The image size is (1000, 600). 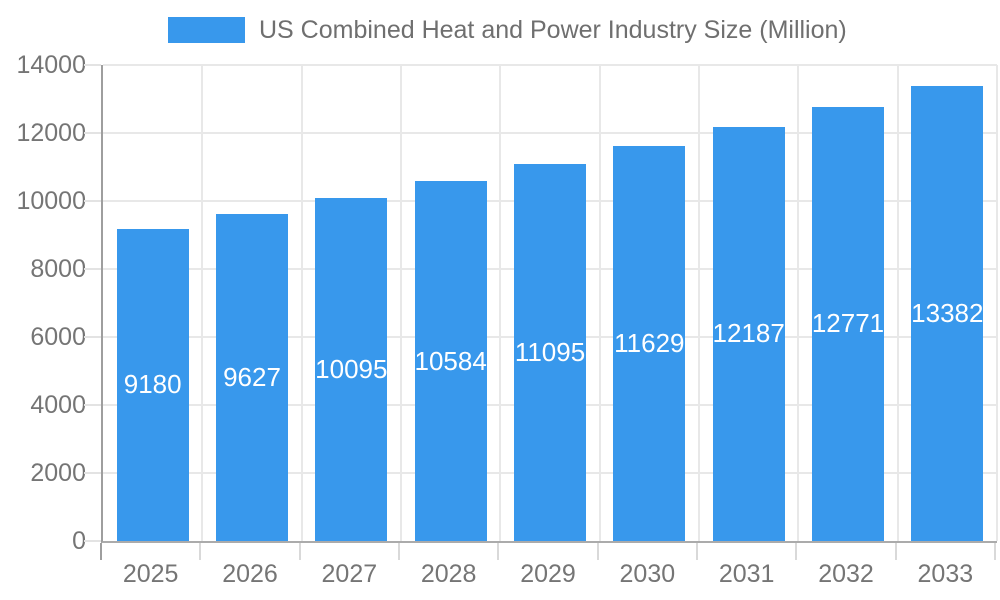 I want to click on bar-value-label: 10584, so click(x=450, y=360).